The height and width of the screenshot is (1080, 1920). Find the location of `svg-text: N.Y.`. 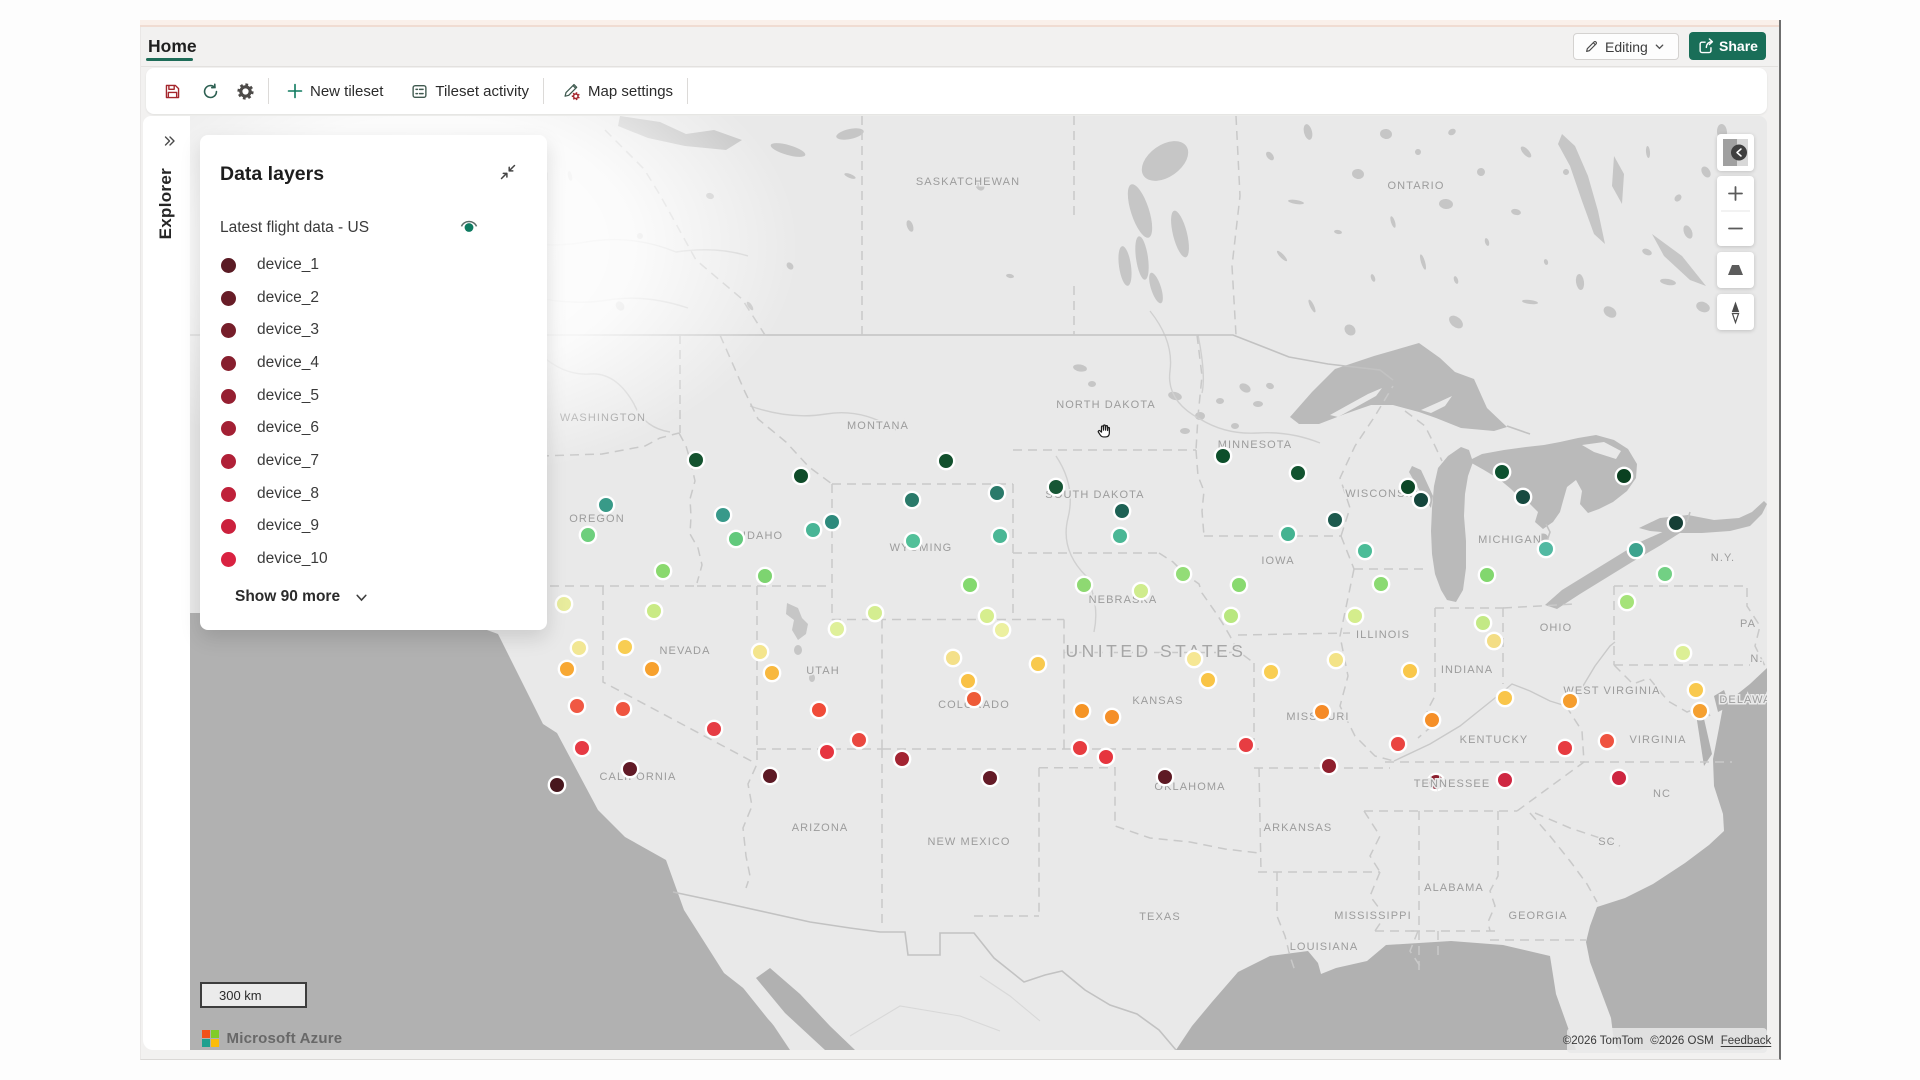

svg-text: N.Y. is located at coordinates (1723, 558).